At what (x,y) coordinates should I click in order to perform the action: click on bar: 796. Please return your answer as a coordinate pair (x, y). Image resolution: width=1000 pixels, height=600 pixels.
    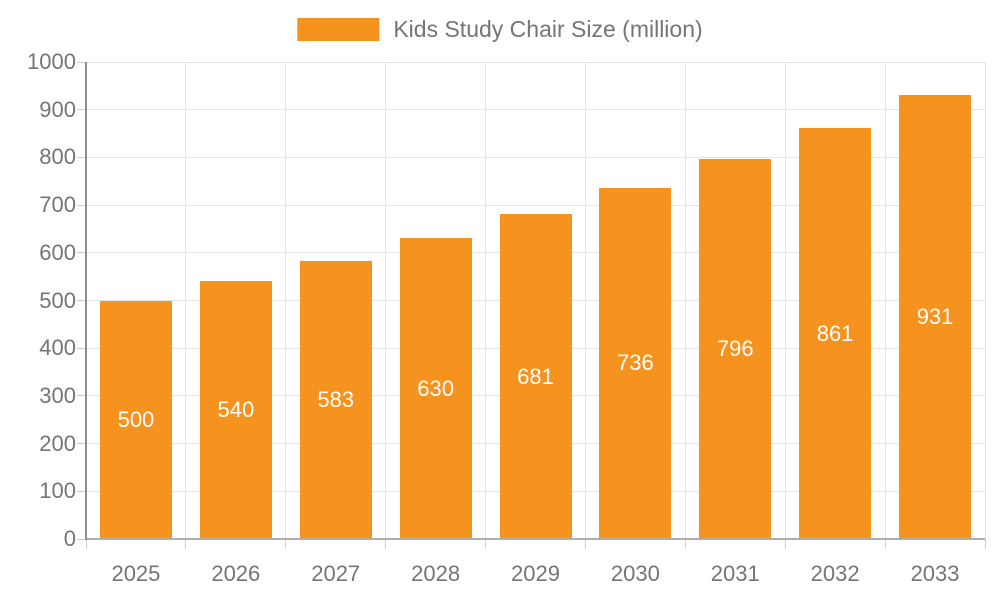
    Looking at the image, I should click on (735, 349).